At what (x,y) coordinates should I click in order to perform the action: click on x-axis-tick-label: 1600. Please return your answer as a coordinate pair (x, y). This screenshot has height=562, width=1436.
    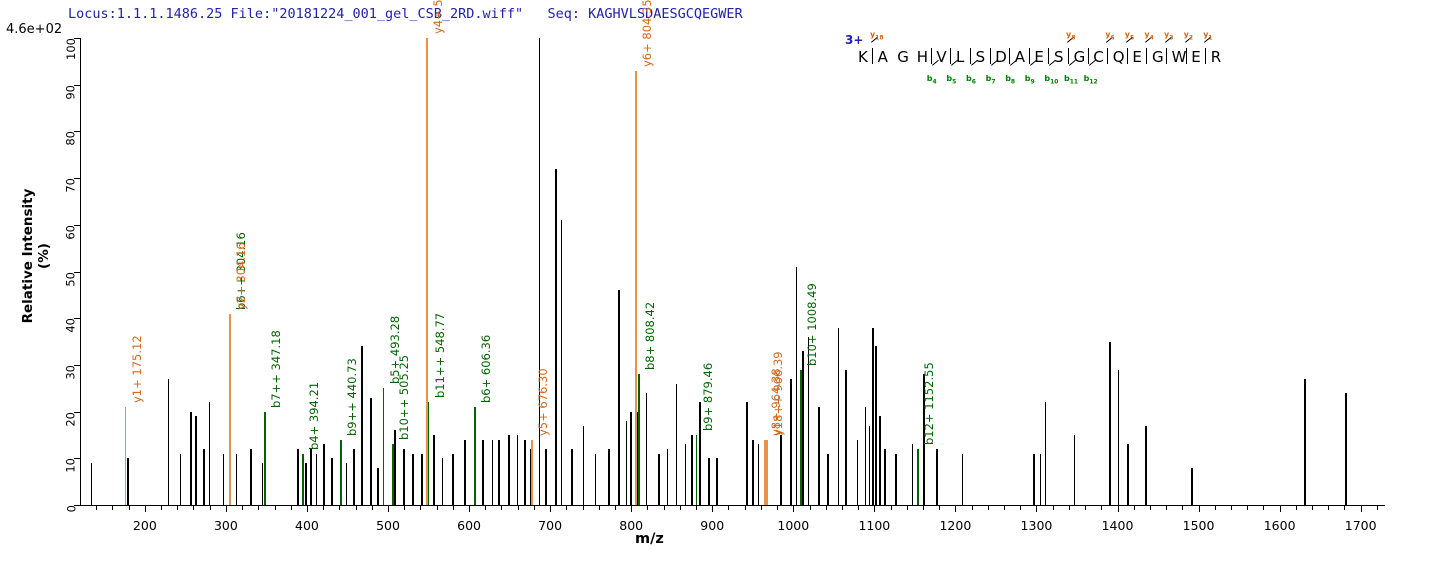
    Looking at the image, I should click on (1279, 525).